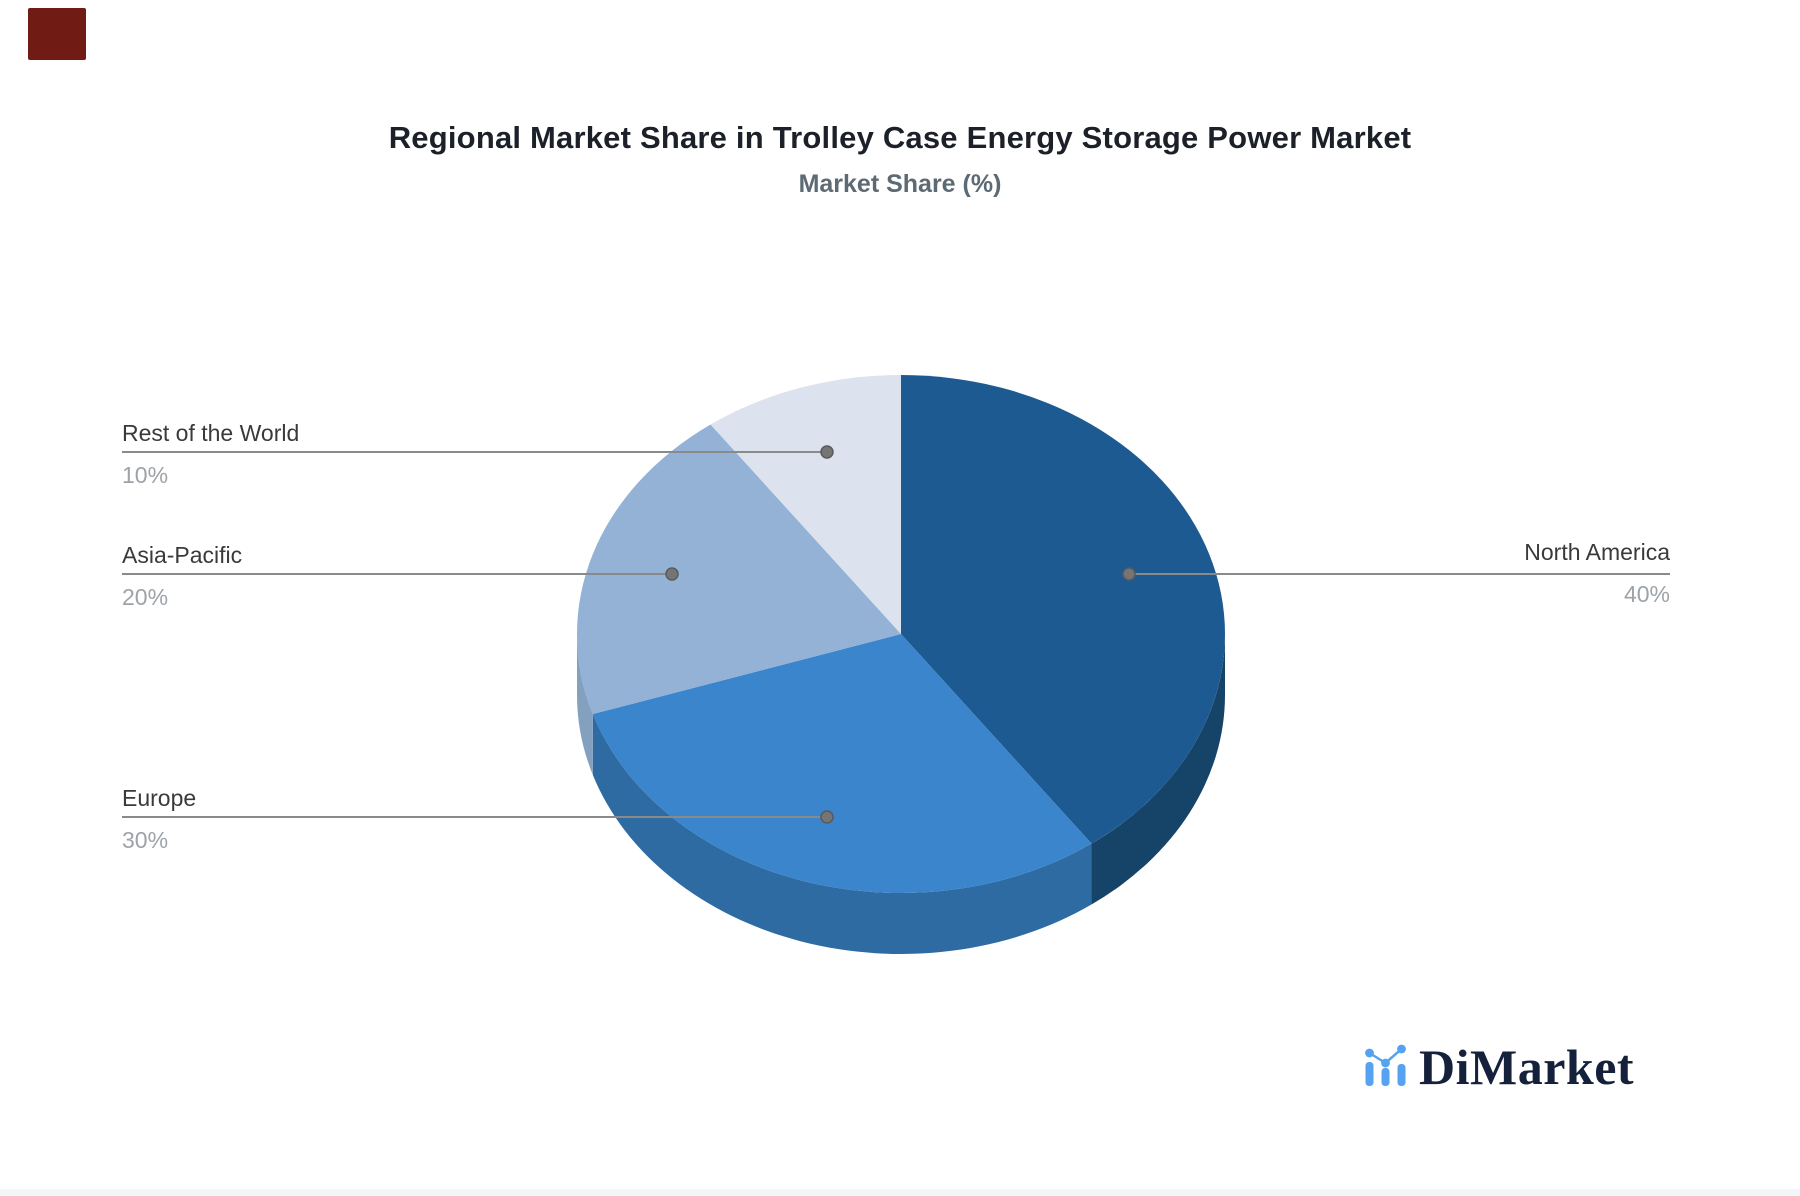 The height and width of the screenshot is (1196, 1800). Describe the element at coordinates (1597, 552) in the screenshot. I see `slice-name: North America` at that location.